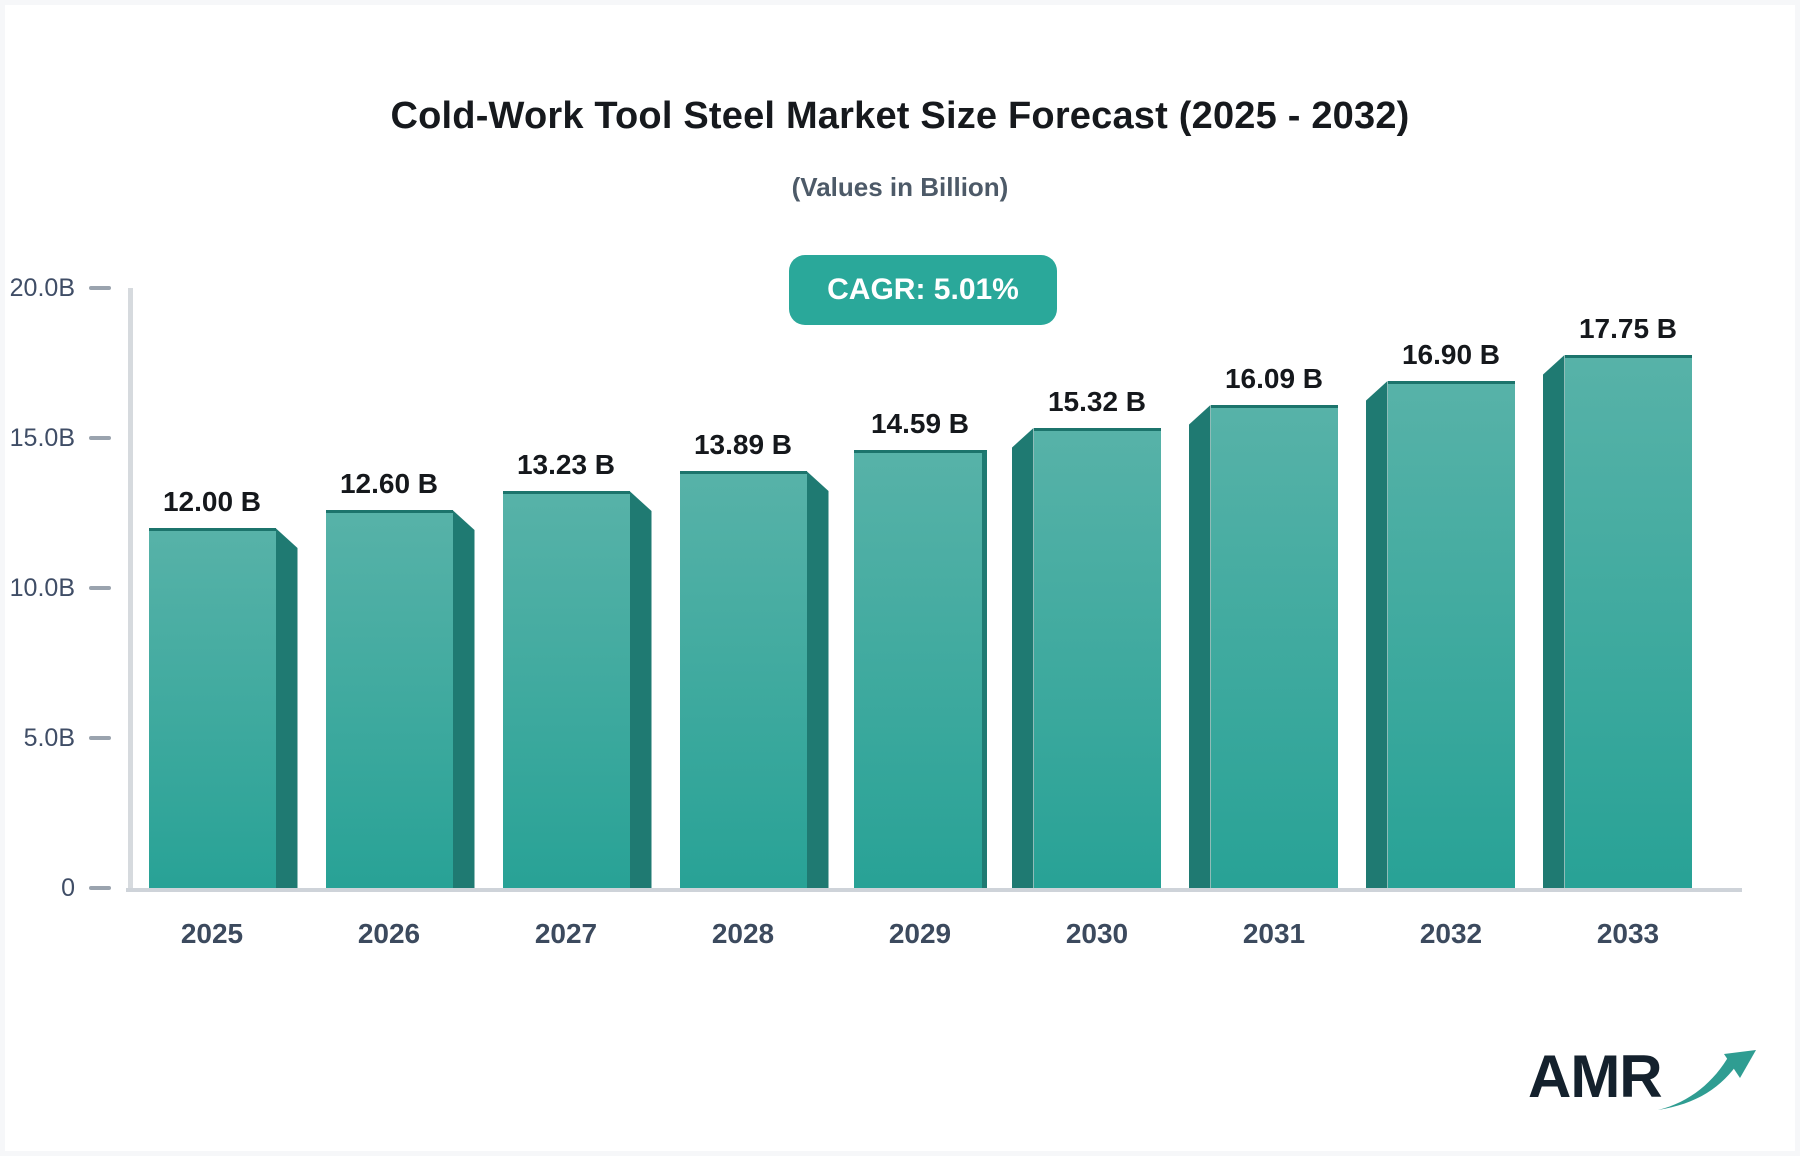  What do you see at coordinates (42, 288) in the screenshot?
I see `y-axis-tick-label: 20.0B` at bounding box center [42, 288].